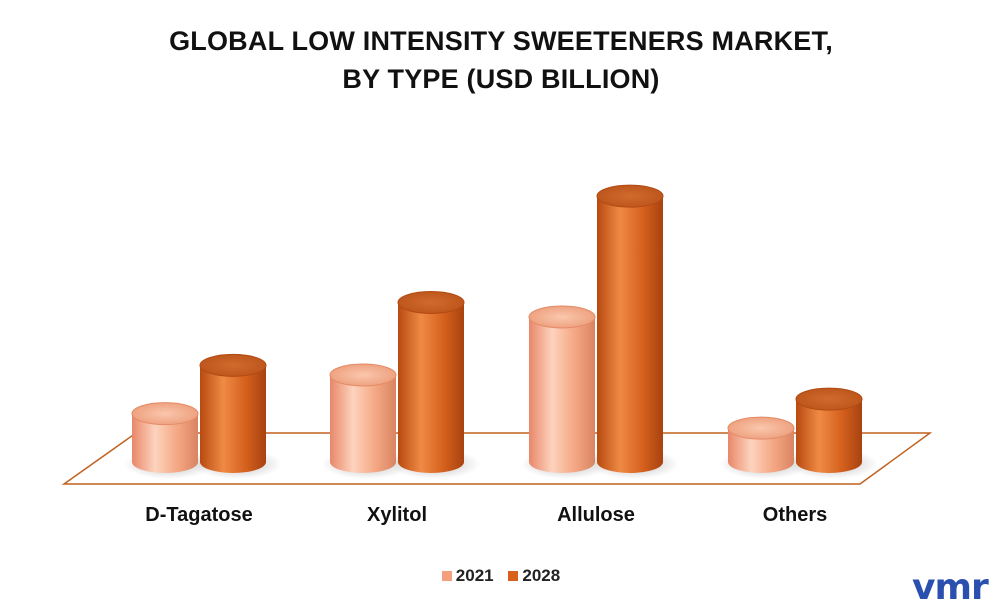 The width and height of the screenshot is (1002, 614). I want to click on bar-allulose-2021, so click(566, 392).